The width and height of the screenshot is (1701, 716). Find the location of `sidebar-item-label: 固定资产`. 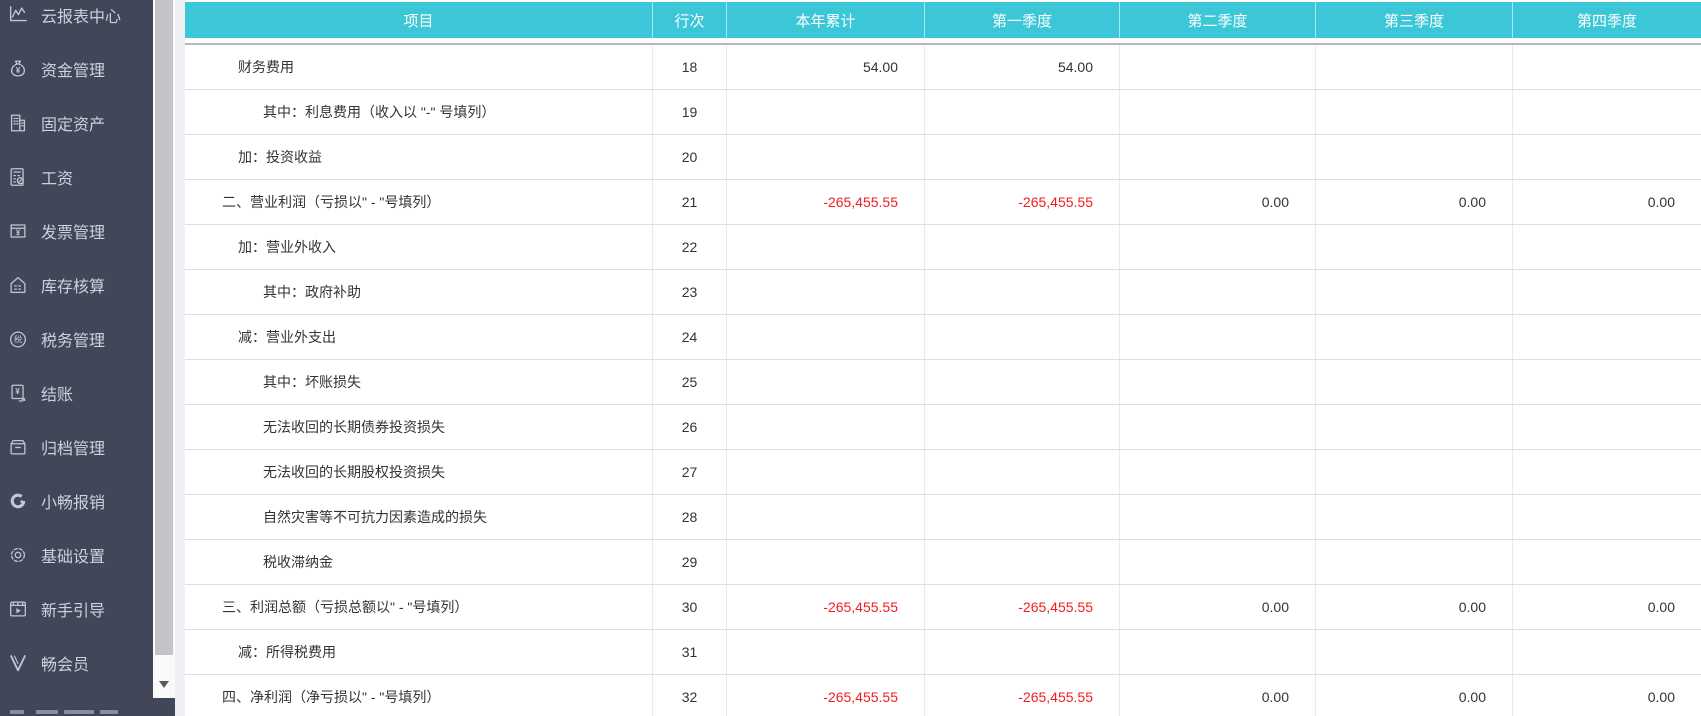

sidebar-item-label: 固定资产 is located at coordinates (73, 125).